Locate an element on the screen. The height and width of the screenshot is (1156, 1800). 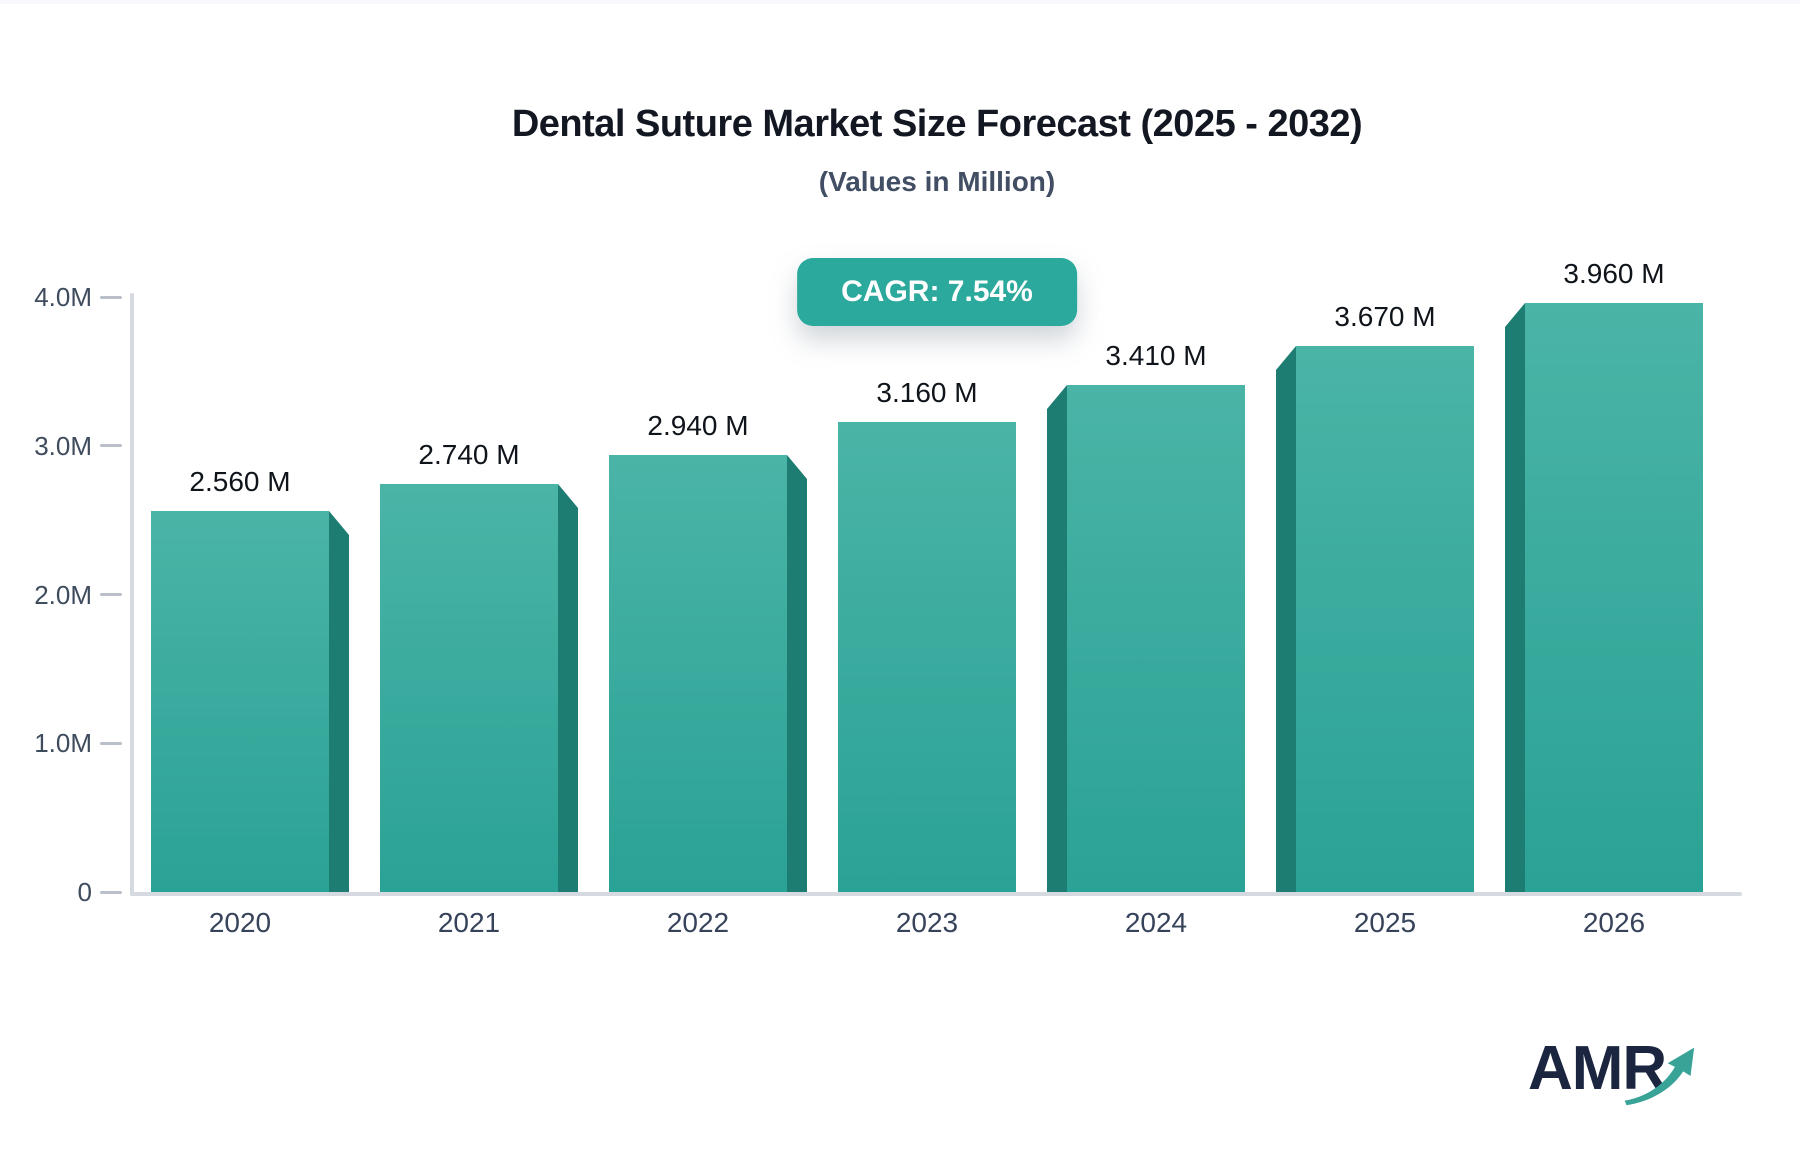
bar-value-label-2021: 2.740 M is located at coordinates (469, 454).